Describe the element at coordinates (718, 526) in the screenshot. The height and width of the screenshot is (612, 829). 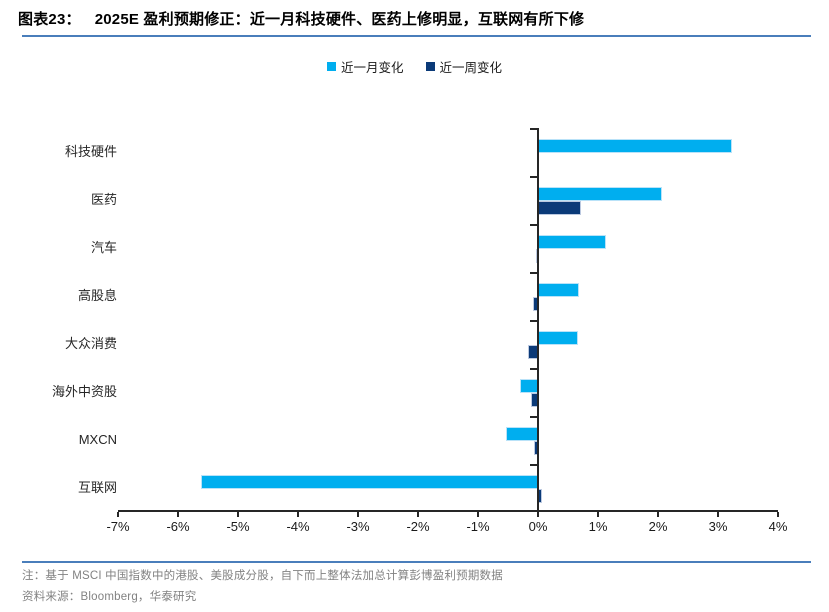
I see `x-tick-label: 3%` at that location.